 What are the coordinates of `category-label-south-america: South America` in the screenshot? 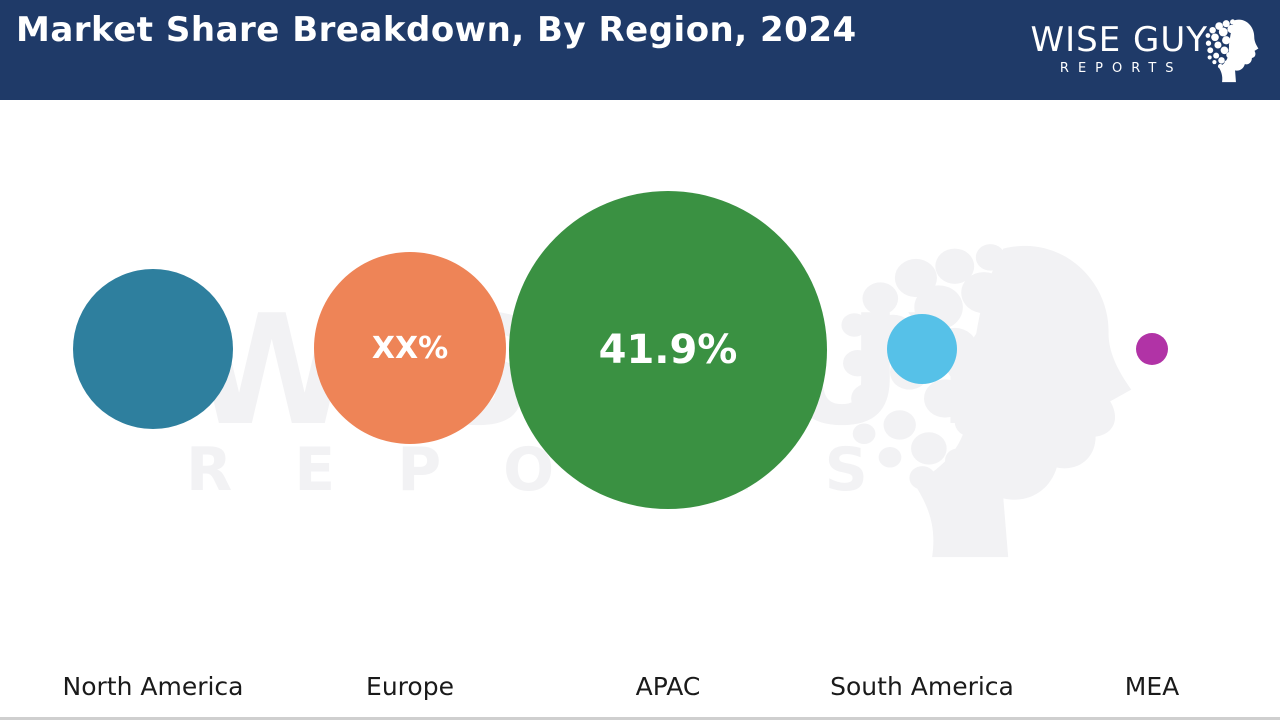 It's located at (922, 686).